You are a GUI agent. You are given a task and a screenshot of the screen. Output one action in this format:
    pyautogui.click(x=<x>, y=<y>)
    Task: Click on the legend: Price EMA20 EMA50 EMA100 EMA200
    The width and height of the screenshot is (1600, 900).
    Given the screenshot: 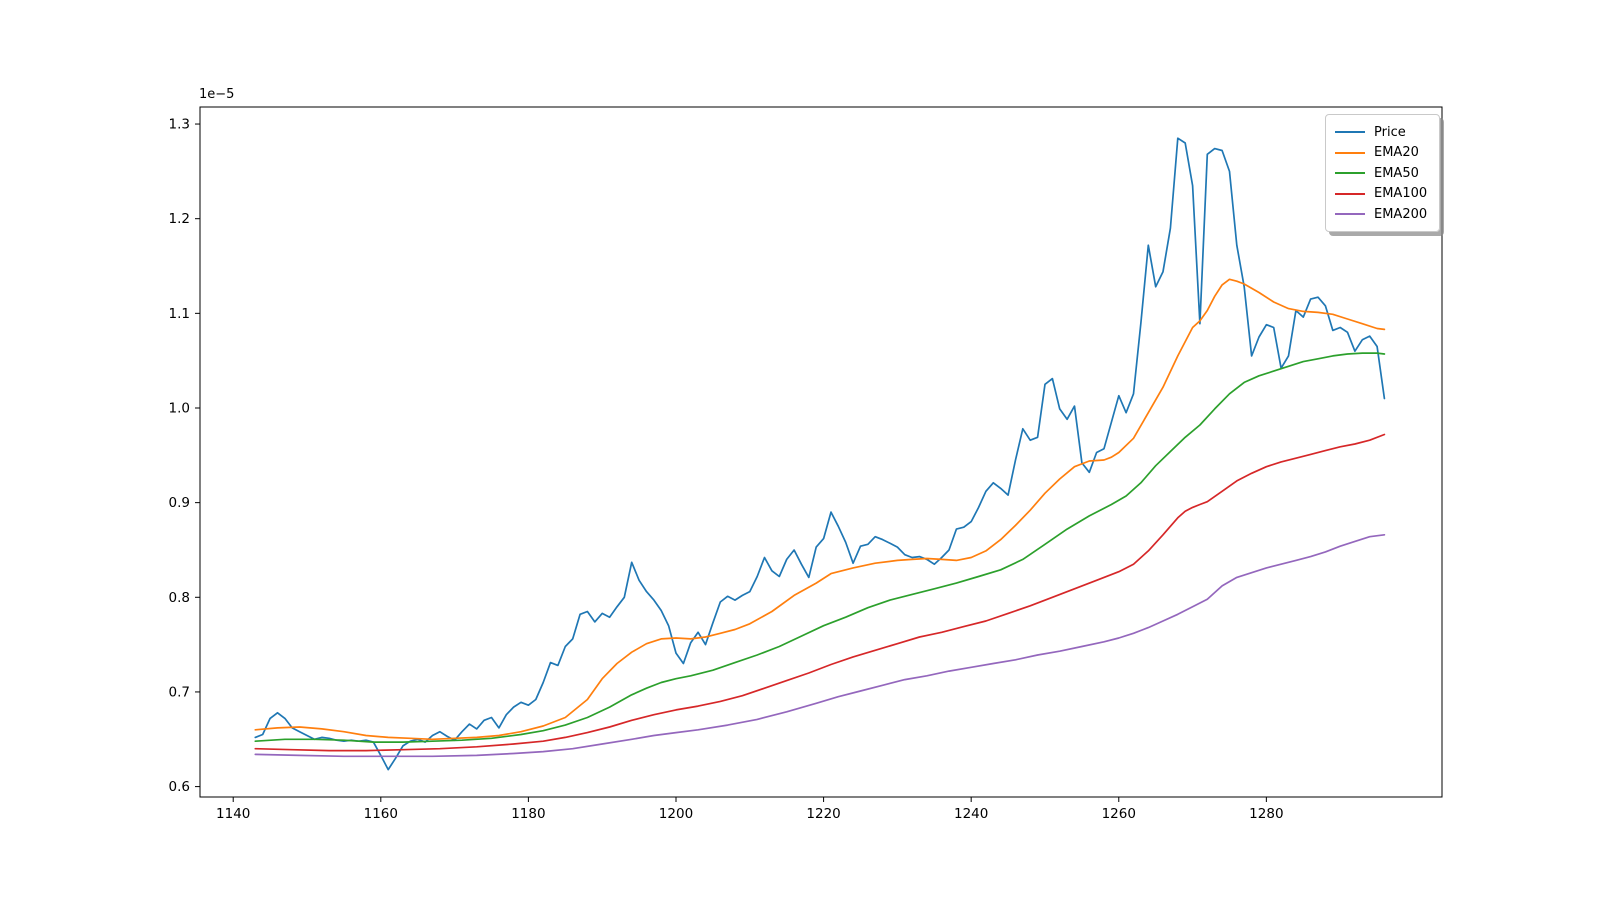 What is the action you would take?
    pyautogui.click(x=1382, y=173)
    